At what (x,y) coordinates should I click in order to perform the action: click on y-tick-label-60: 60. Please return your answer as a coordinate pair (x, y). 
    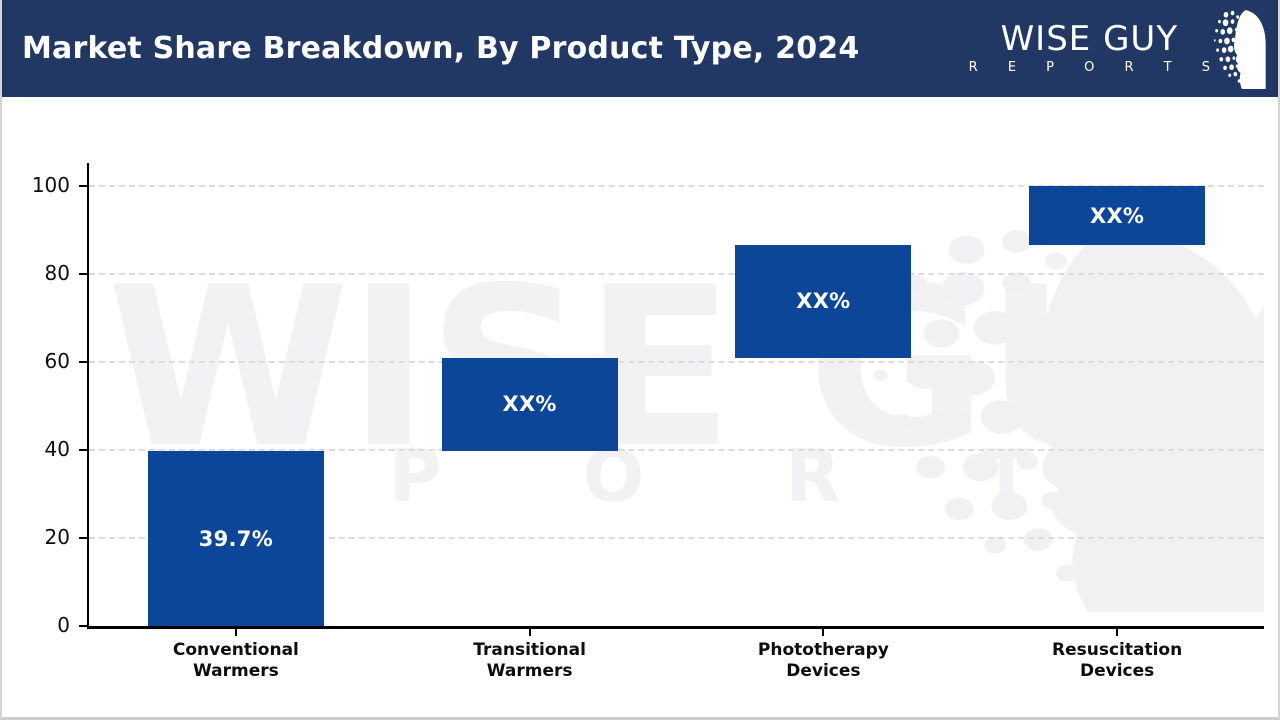
    Looking at the image, I should click on (57, 361).